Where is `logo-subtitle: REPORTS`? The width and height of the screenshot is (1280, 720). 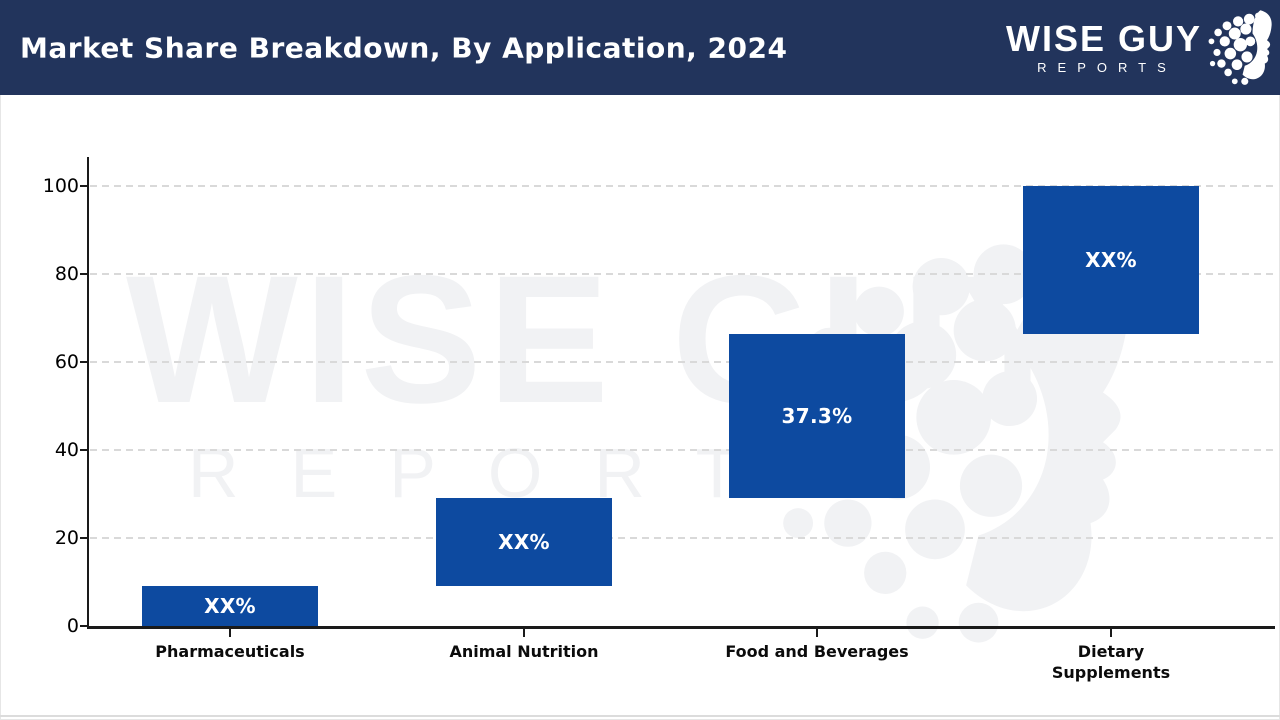
logo-subtitle: REPORTS is located at coordinates (1107, 67).